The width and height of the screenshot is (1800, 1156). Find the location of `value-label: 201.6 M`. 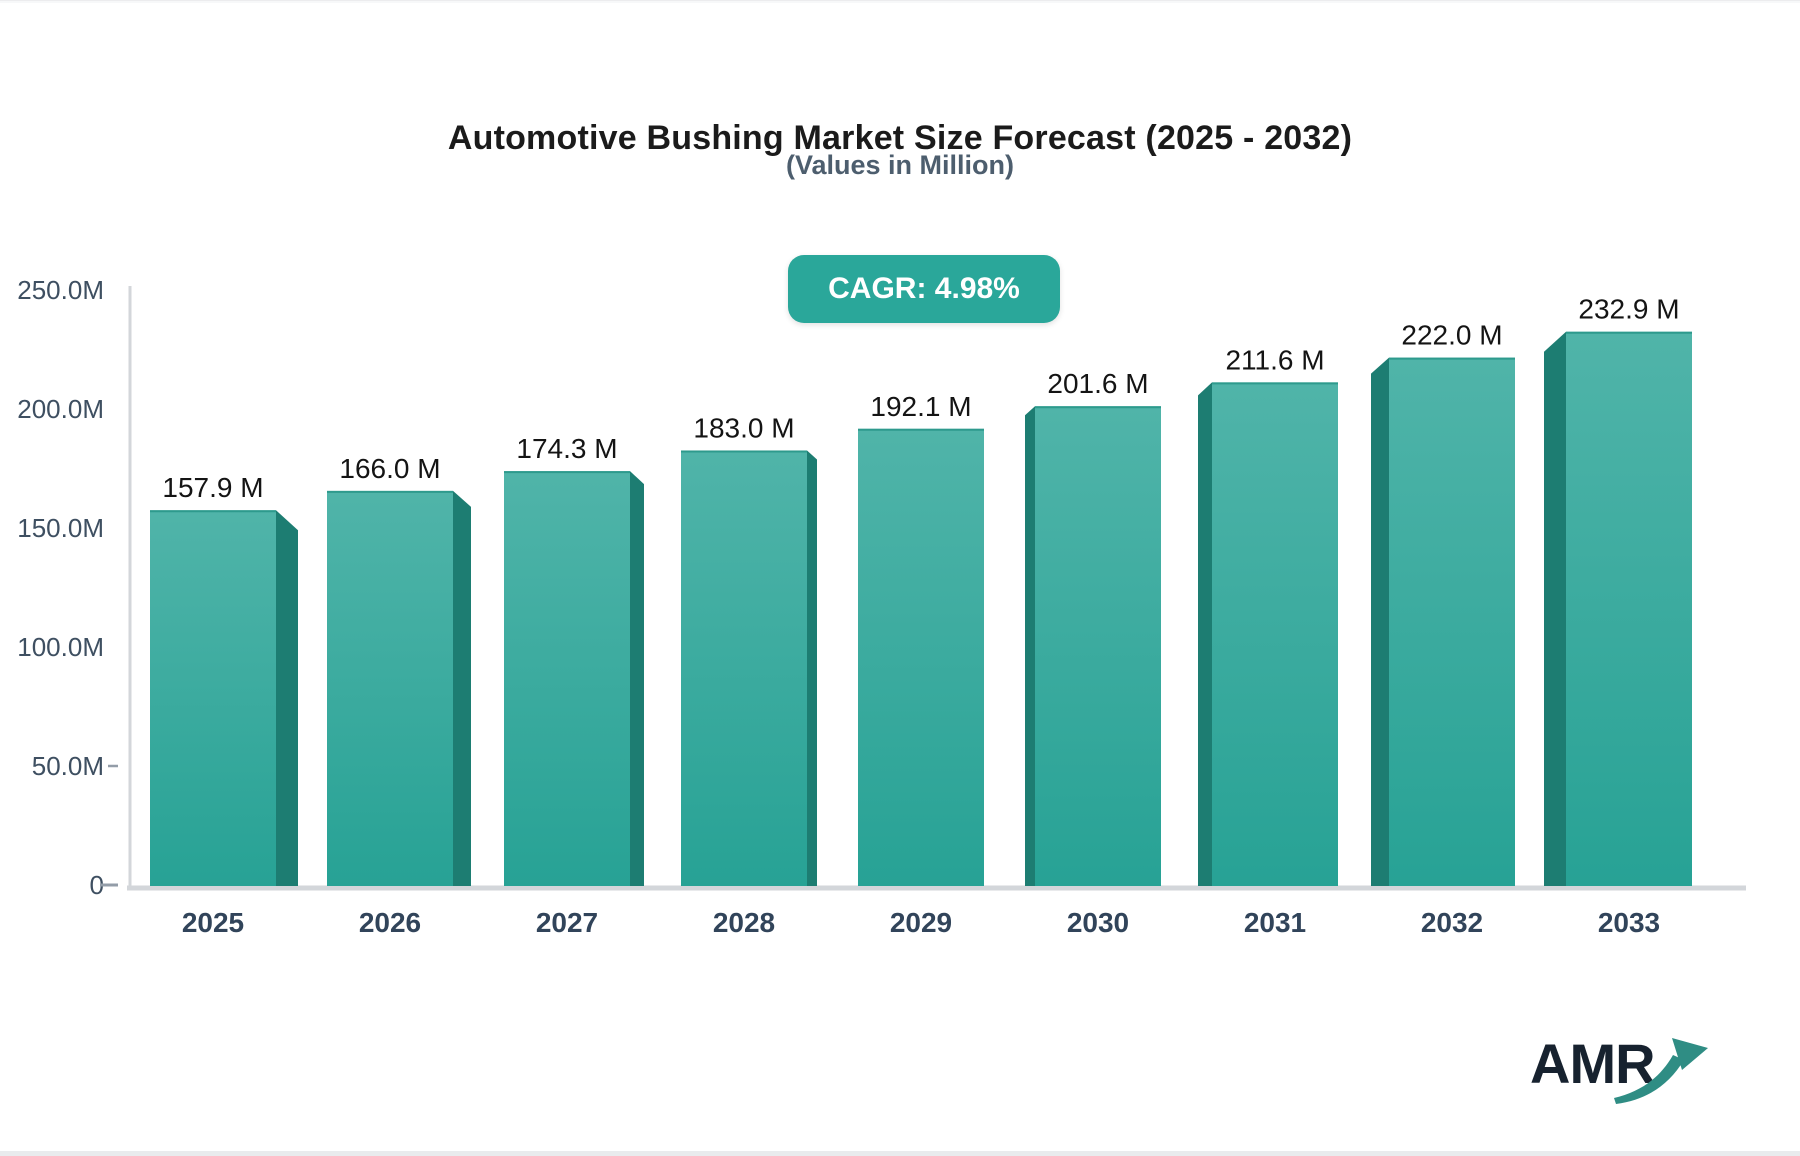

value-label: 201.6 M is located at coordinates (1097, 383).